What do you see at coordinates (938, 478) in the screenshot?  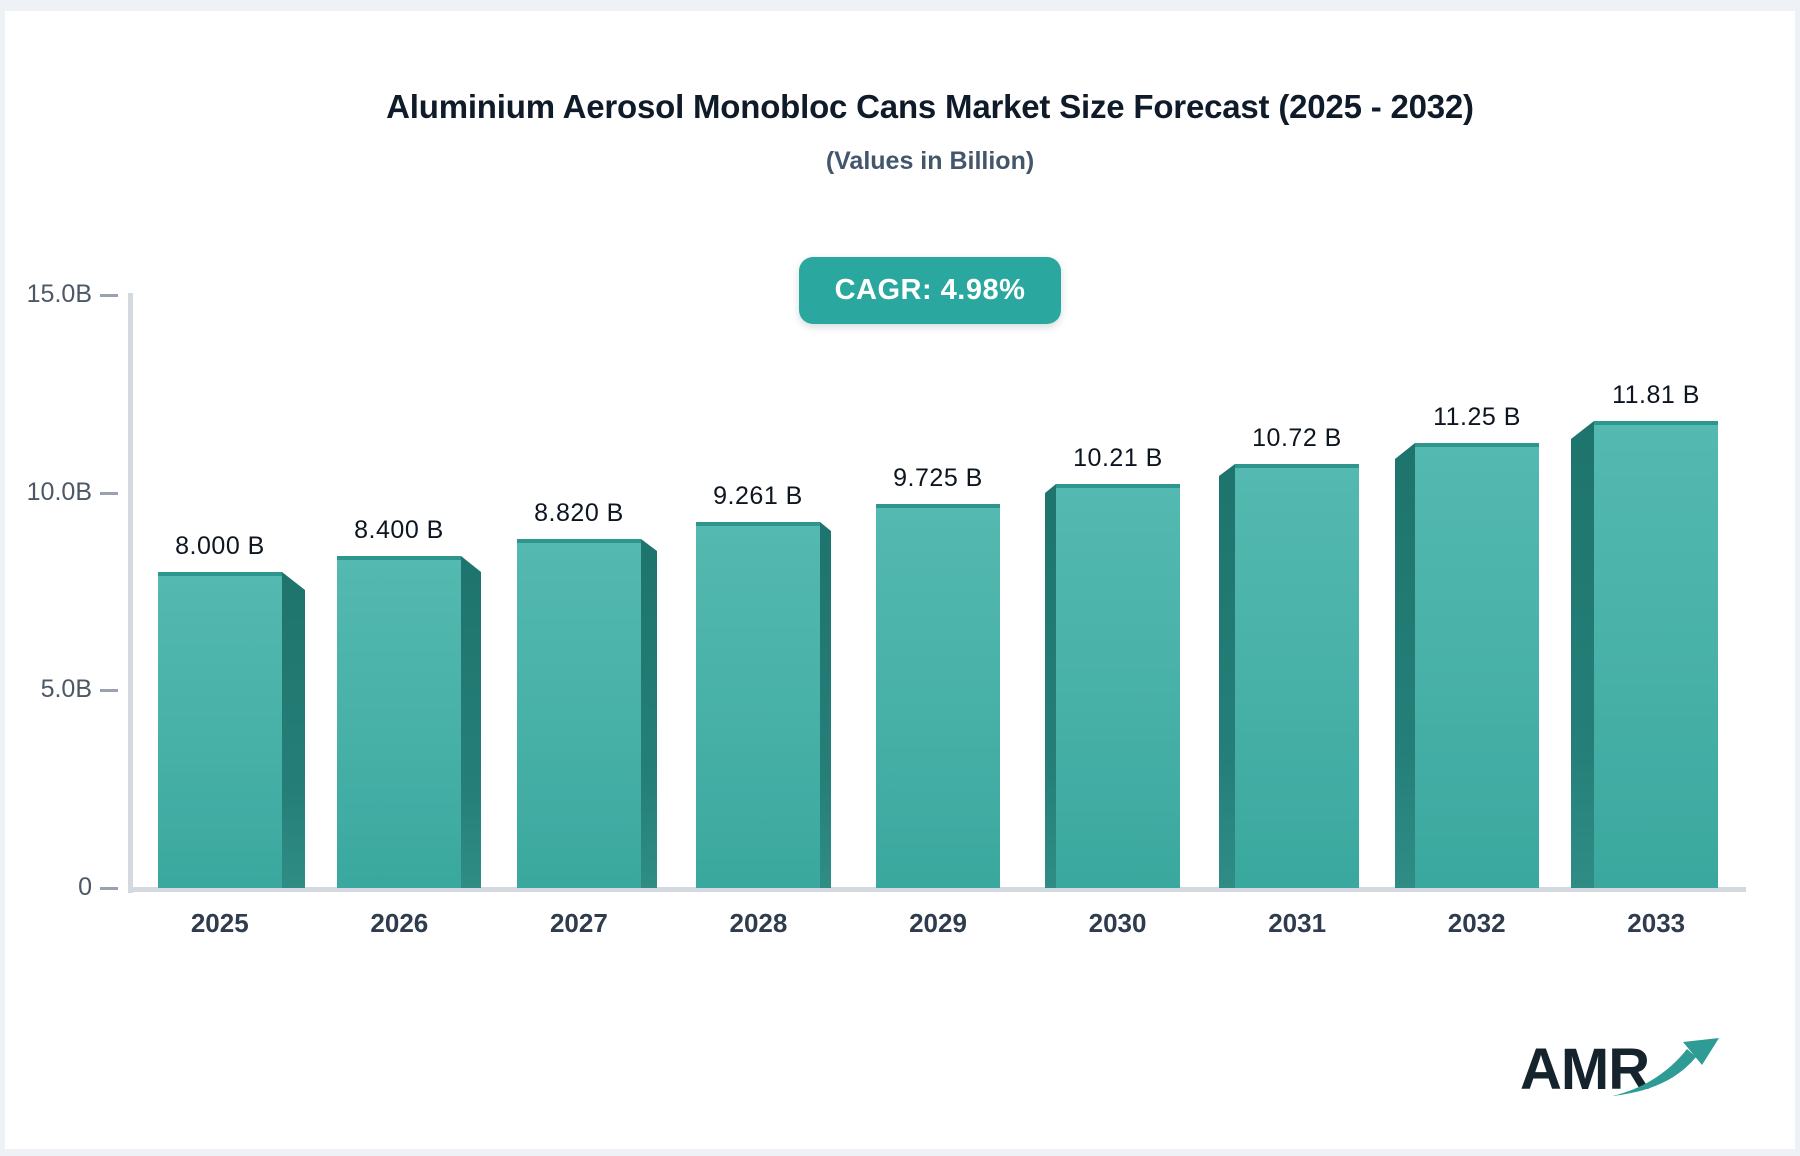 I see `bar-value-label: 9.725 B` at bounding box center [938, 478].